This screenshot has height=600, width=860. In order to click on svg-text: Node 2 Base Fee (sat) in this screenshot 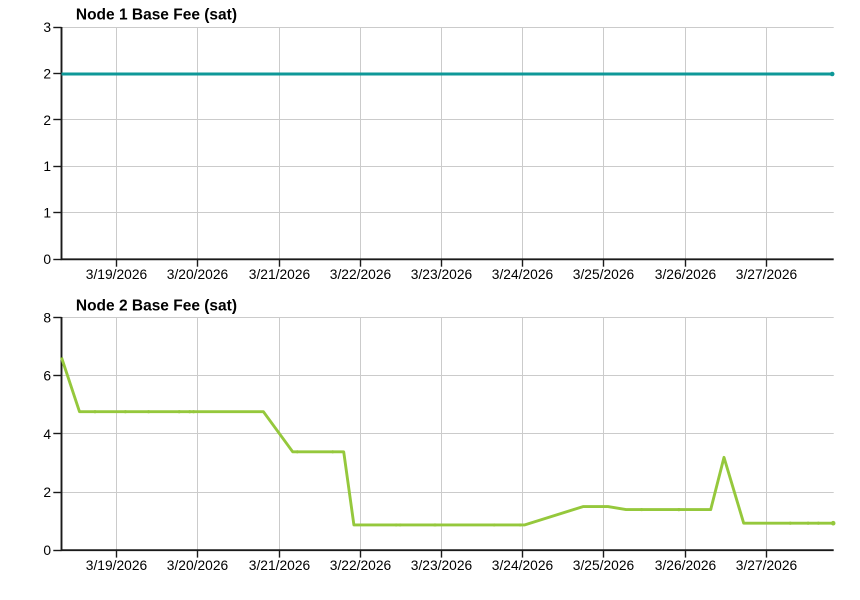, I will do `click(156, 305)`.